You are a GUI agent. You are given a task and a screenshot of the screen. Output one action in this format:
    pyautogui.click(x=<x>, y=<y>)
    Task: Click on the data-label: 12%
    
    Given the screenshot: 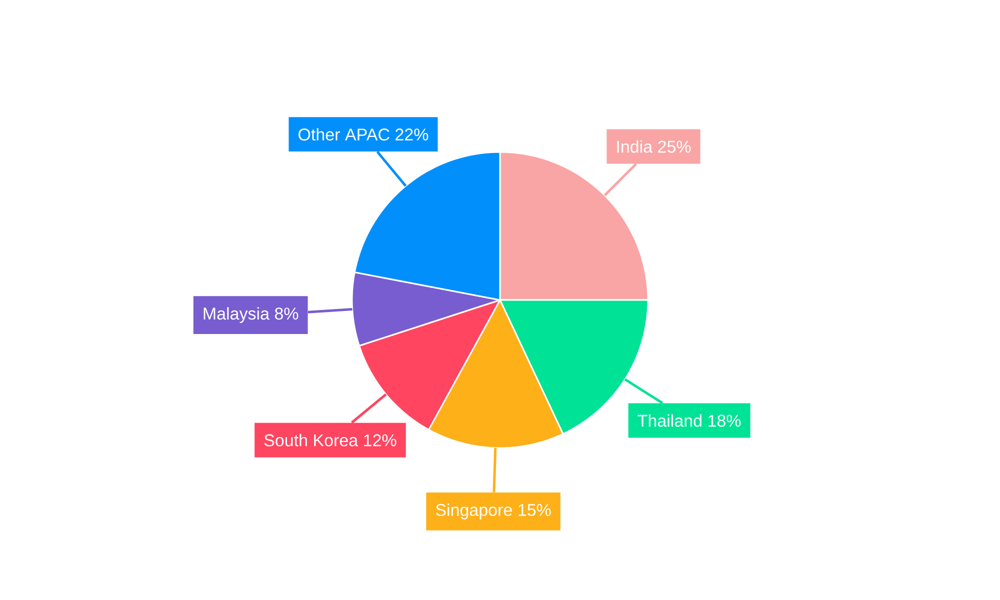 What is the action you would take?
    pyautogui.click(x=380, y=440)
    